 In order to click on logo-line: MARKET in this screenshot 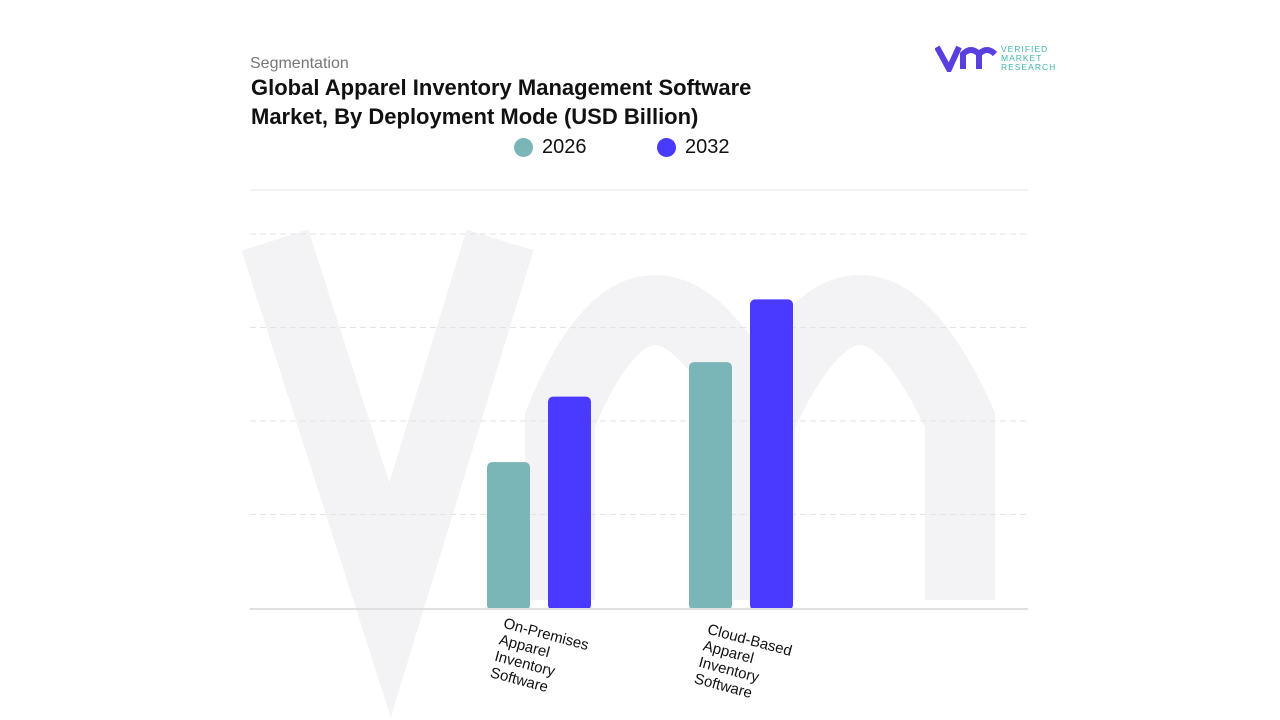, I will do `click(1022, 57)`.